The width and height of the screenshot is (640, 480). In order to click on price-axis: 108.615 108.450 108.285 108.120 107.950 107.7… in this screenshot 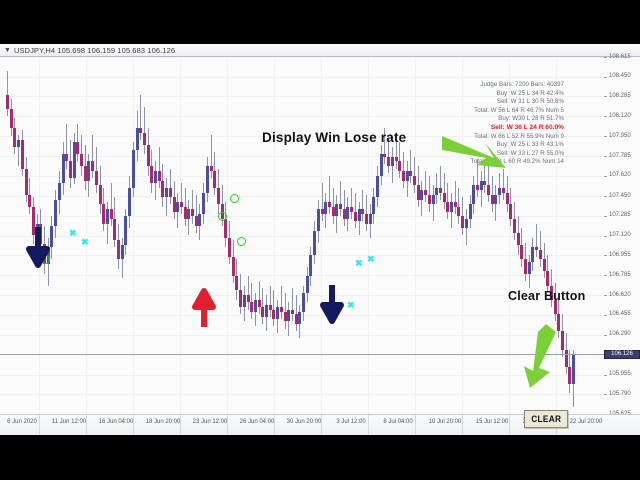, I will do `click(622, 235)`.